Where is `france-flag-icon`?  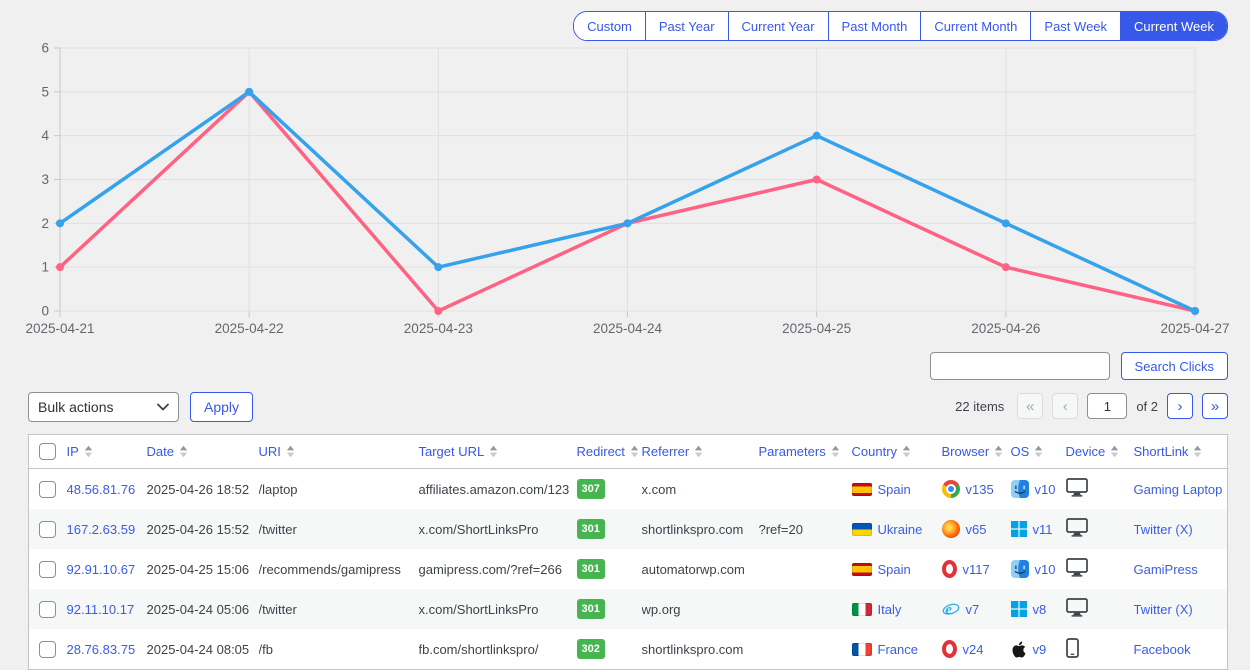
france-flag-icon is located at coordinates (861, 650).